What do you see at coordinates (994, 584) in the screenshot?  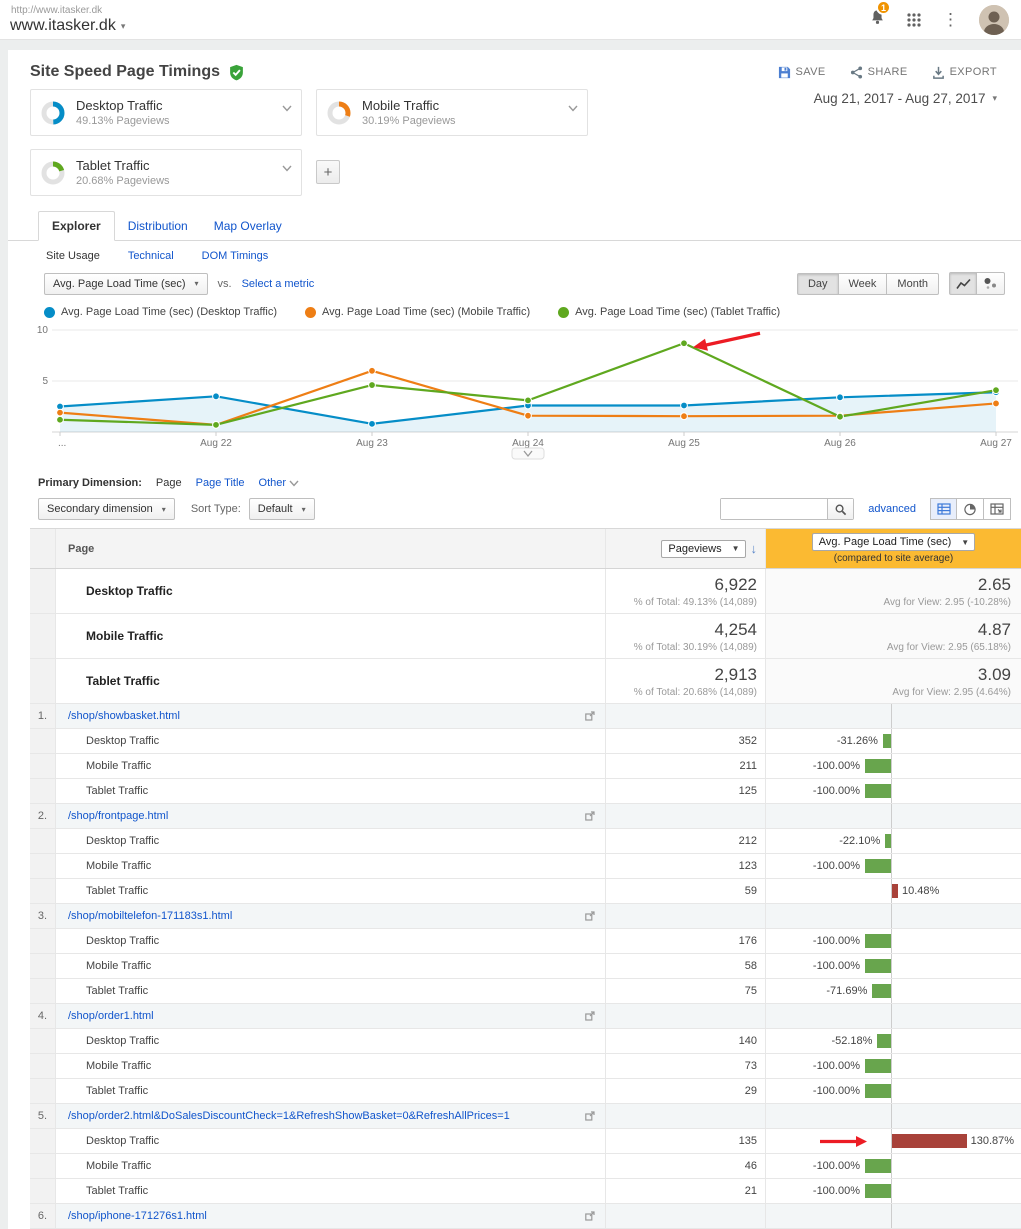 I see `metric-total: 2.65` at bounding box center [994, 584].